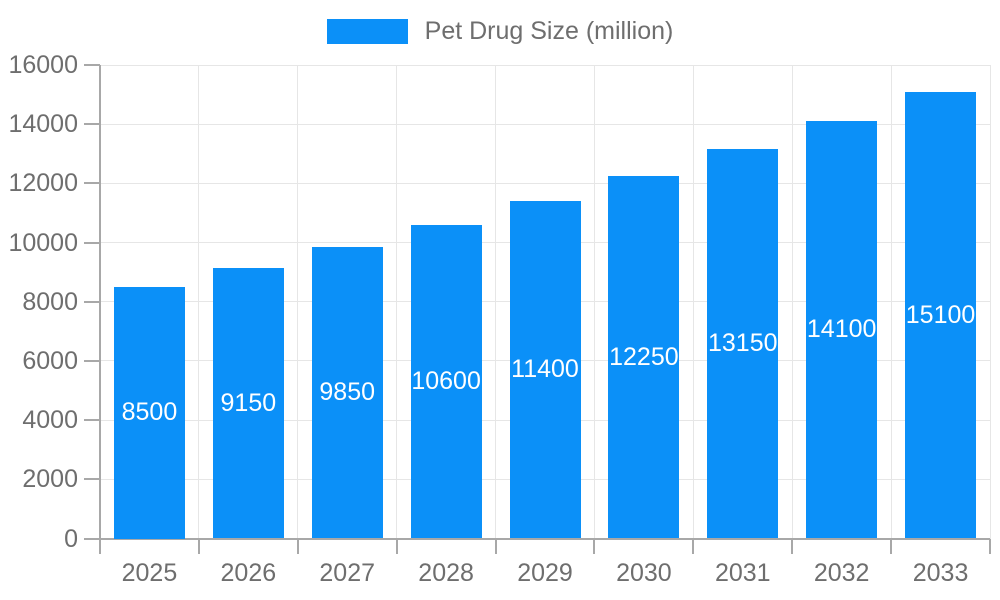  I want to click on bar-value-label: 15100, so click(940, 314).